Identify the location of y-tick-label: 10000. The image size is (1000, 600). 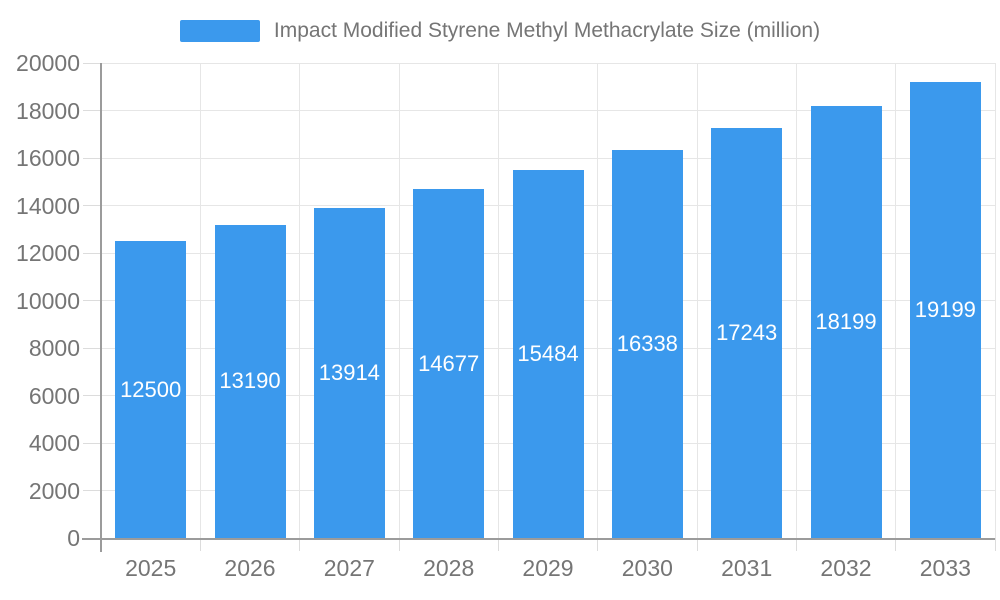
(48, 300).